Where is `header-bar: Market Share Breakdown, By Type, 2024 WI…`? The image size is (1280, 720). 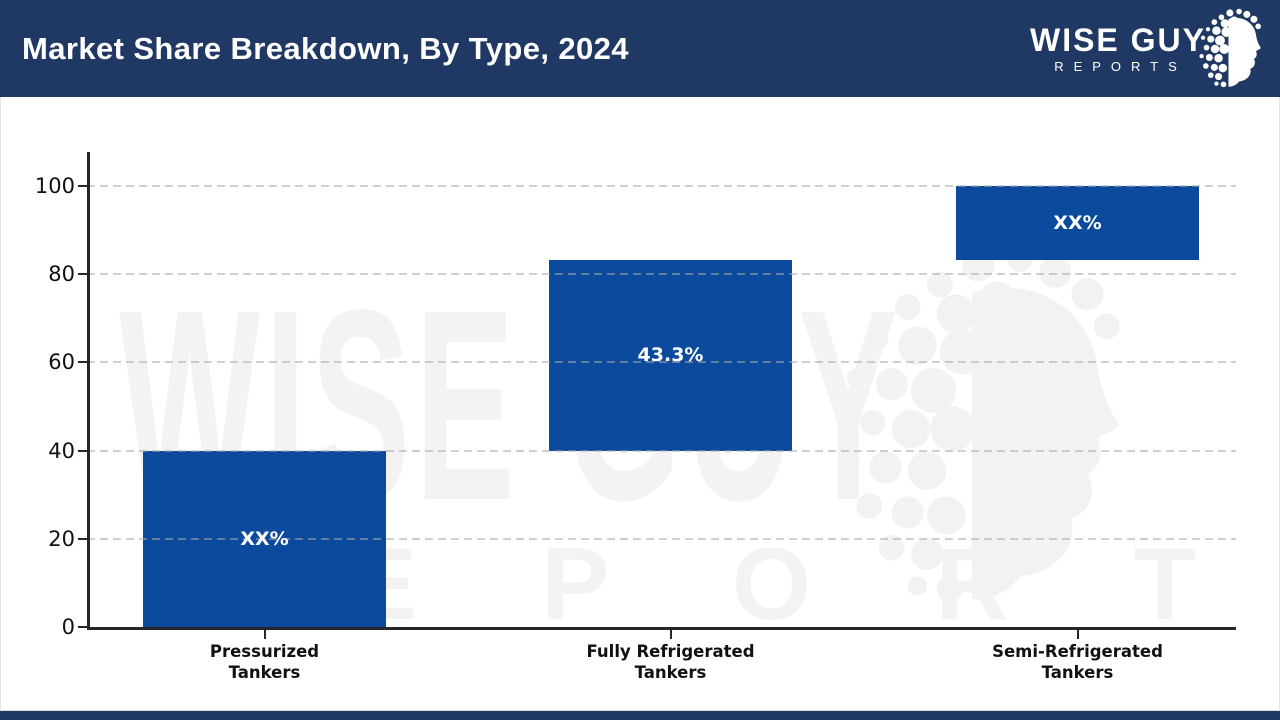 header-bar: Market Share Breakdown, By Type, 2024 WI… is located at coordinates (640, 48).